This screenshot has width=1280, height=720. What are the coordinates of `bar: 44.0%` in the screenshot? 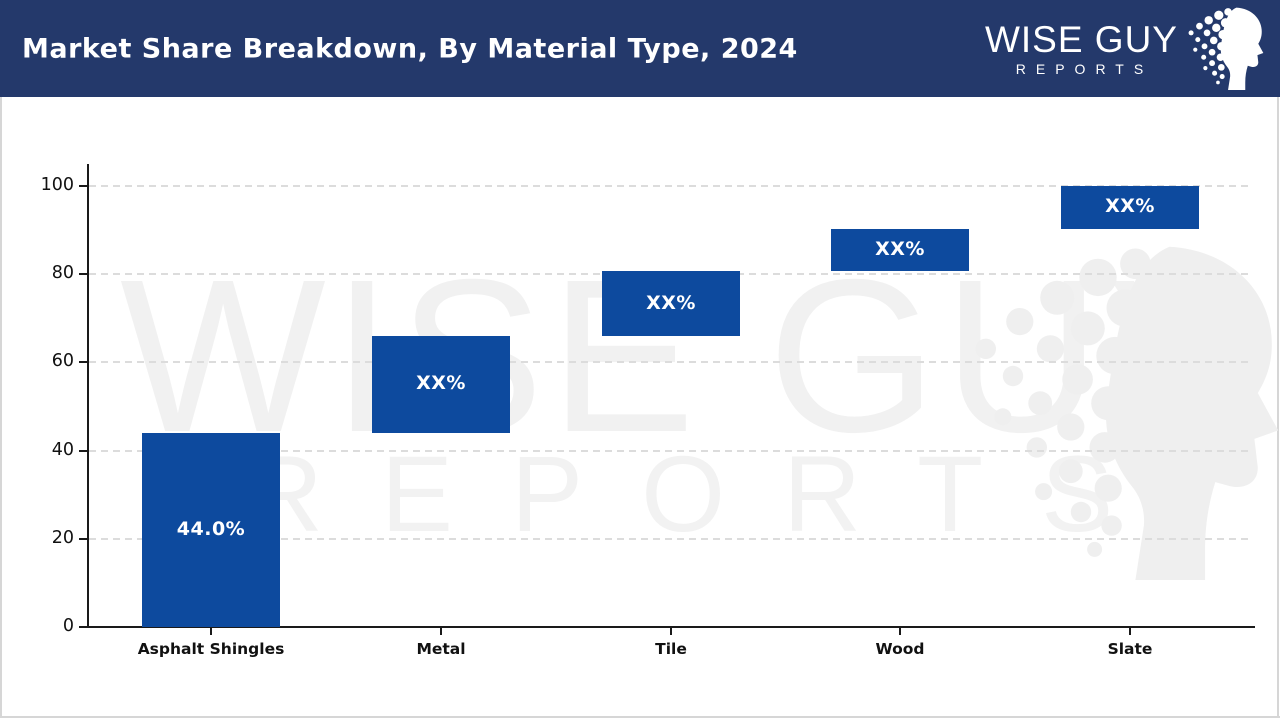 It's located at (211, 529).